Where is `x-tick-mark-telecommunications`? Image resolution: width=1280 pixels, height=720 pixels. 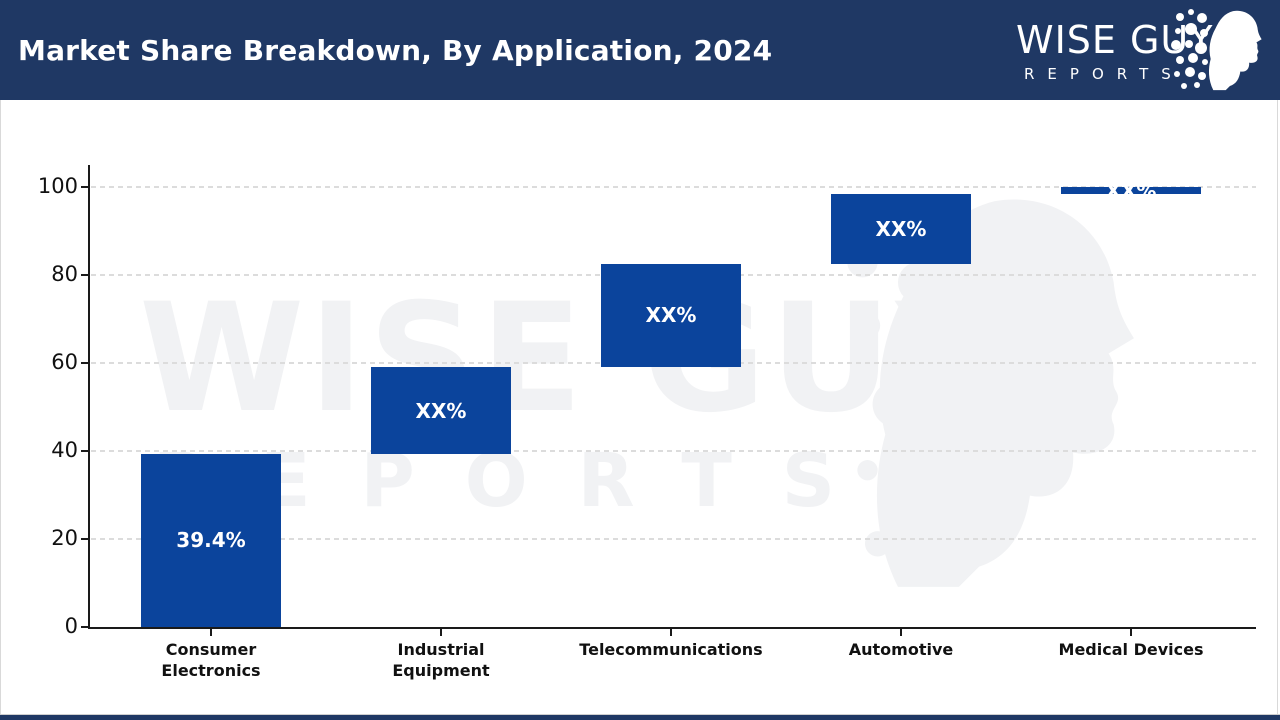
x-tick-mark-telecommunications is located at coordinates (671, 632).